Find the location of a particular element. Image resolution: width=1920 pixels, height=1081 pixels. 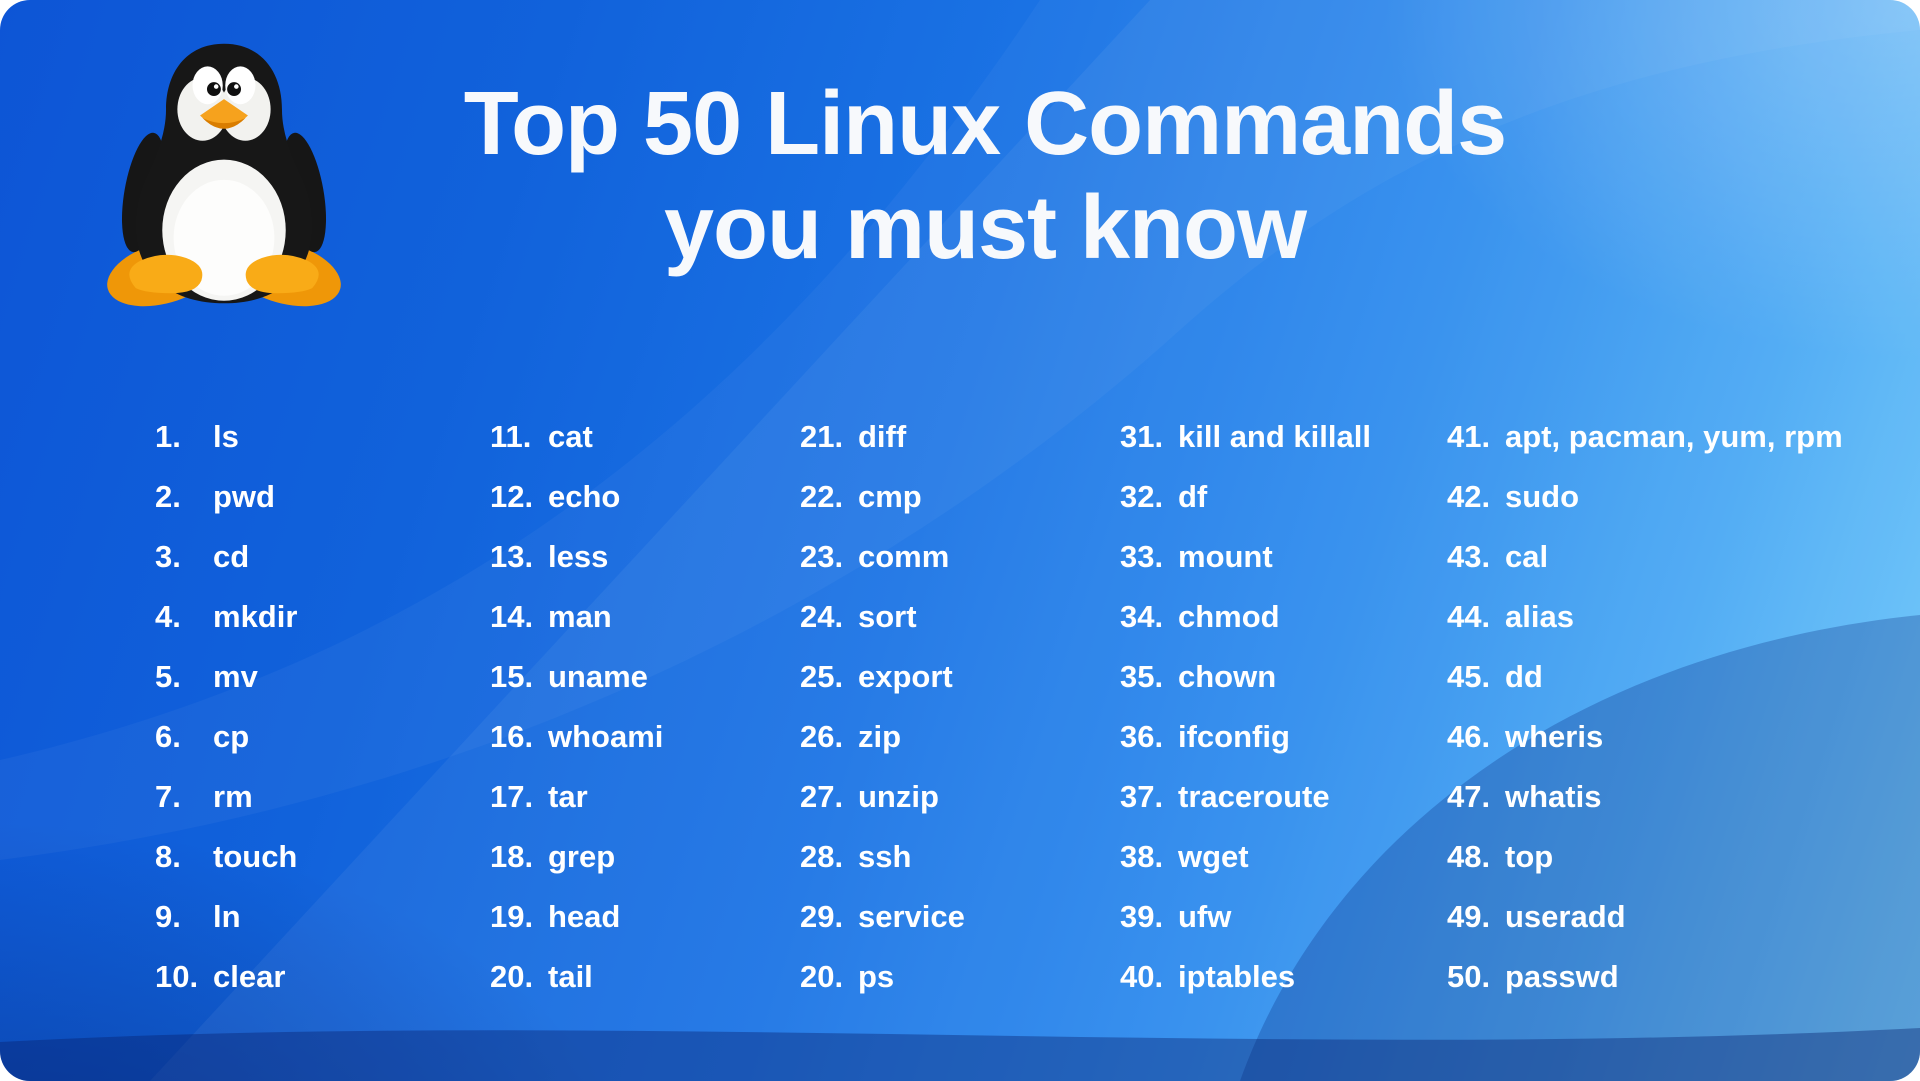

list-item: 24. sort is located at coordinates (1030, 617).